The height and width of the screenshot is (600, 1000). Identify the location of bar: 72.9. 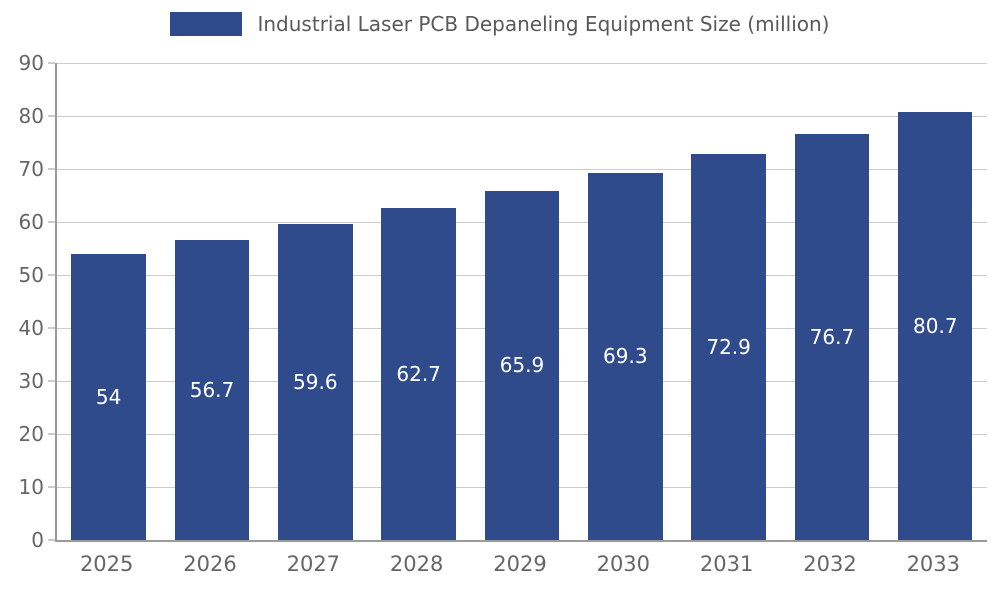
(728, 346).